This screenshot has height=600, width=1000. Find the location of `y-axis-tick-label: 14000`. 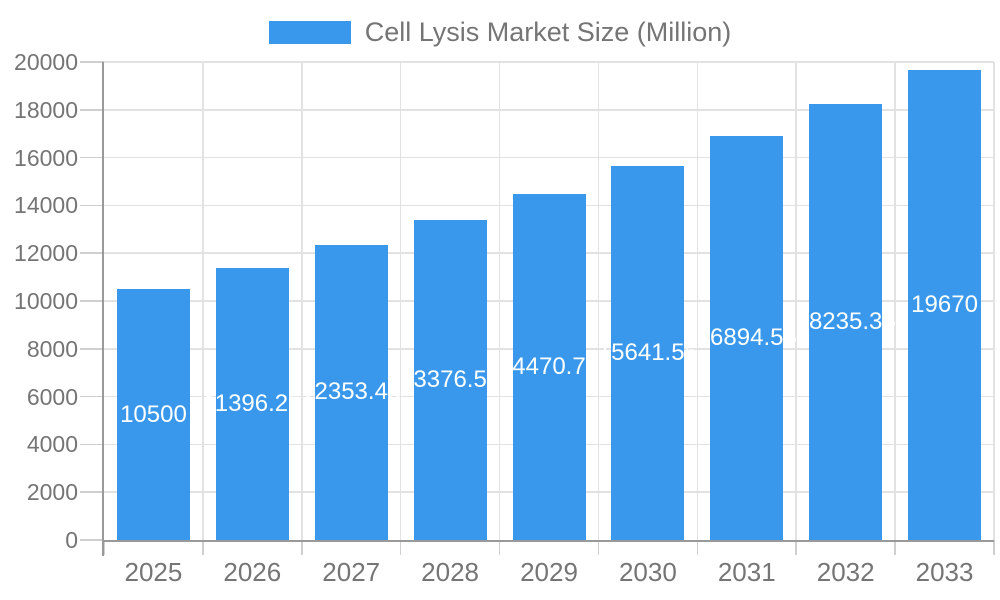

y-axis-tick-label: 14000 is located at coordinates (46, 205).